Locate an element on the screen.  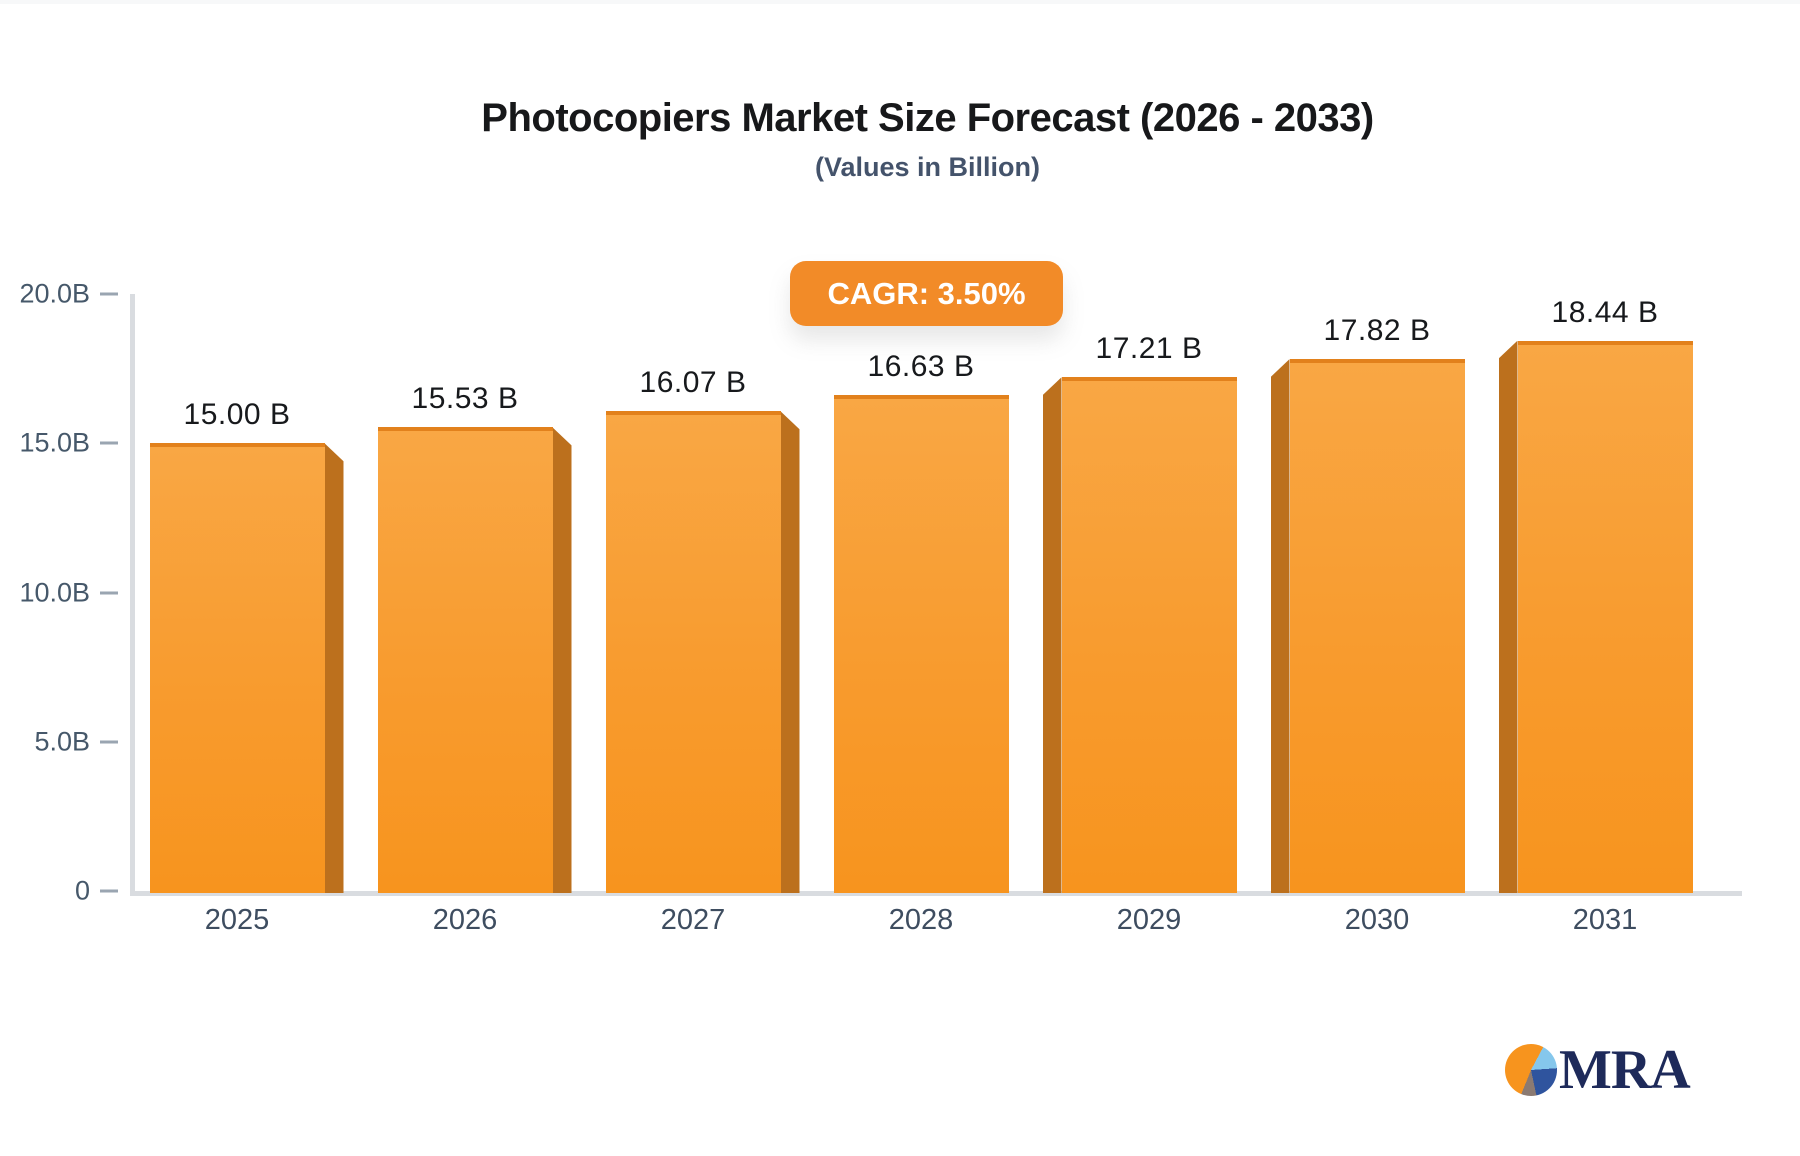
mra-logo: MRA is located at coordinates (1598, 1070).